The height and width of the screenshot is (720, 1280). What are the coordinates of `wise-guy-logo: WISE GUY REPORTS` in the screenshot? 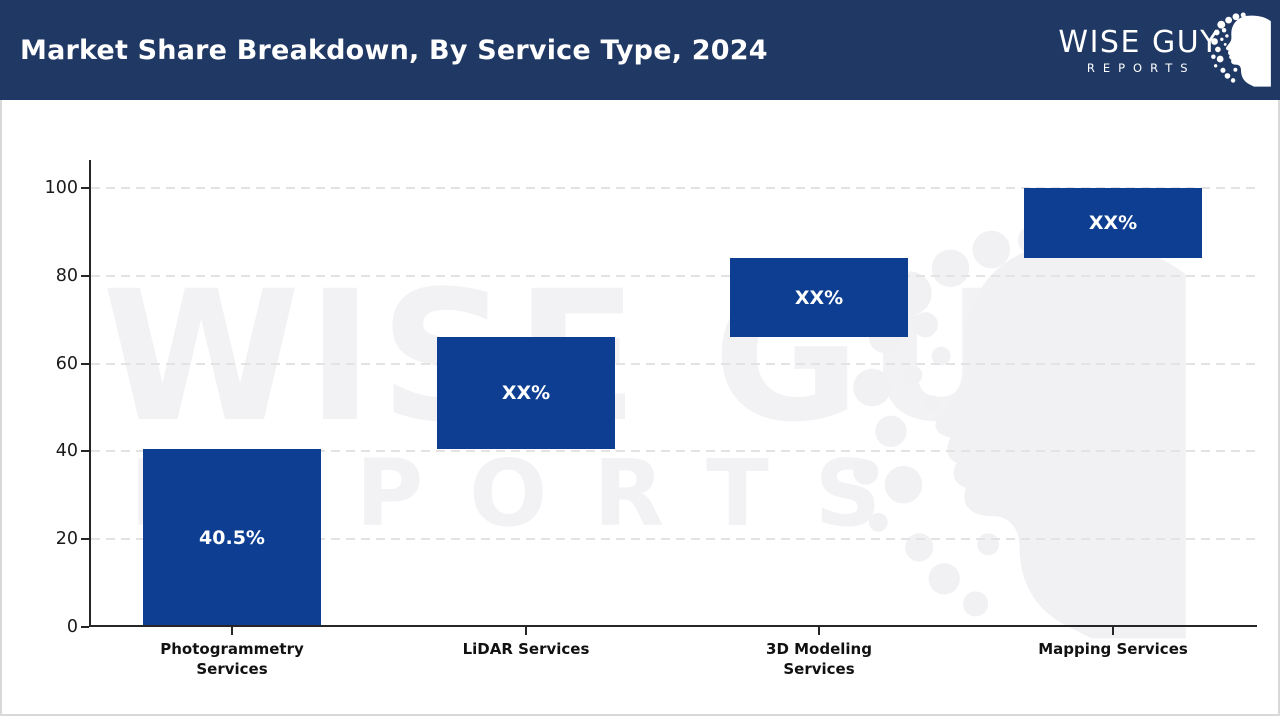 It's located at (1165, 50).